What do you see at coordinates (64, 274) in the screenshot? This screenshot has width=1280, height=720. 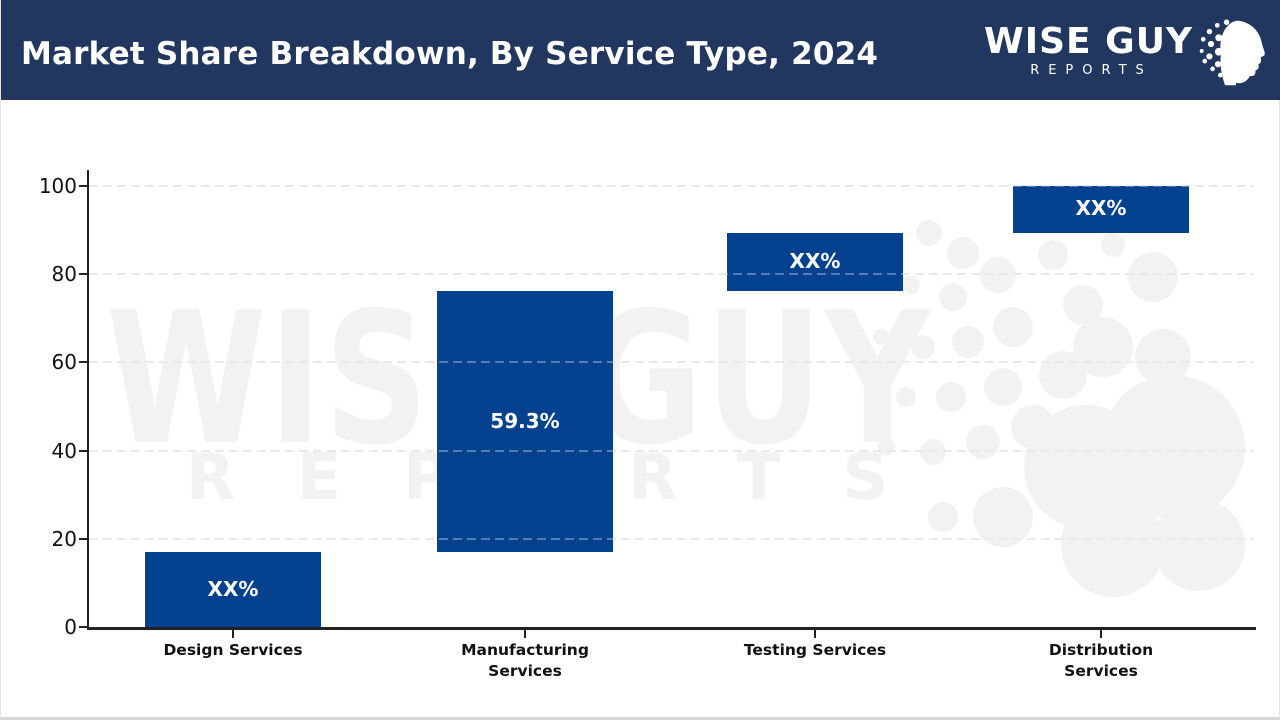 I see `y-tick-label: 80` at bounding box center [64, 274].